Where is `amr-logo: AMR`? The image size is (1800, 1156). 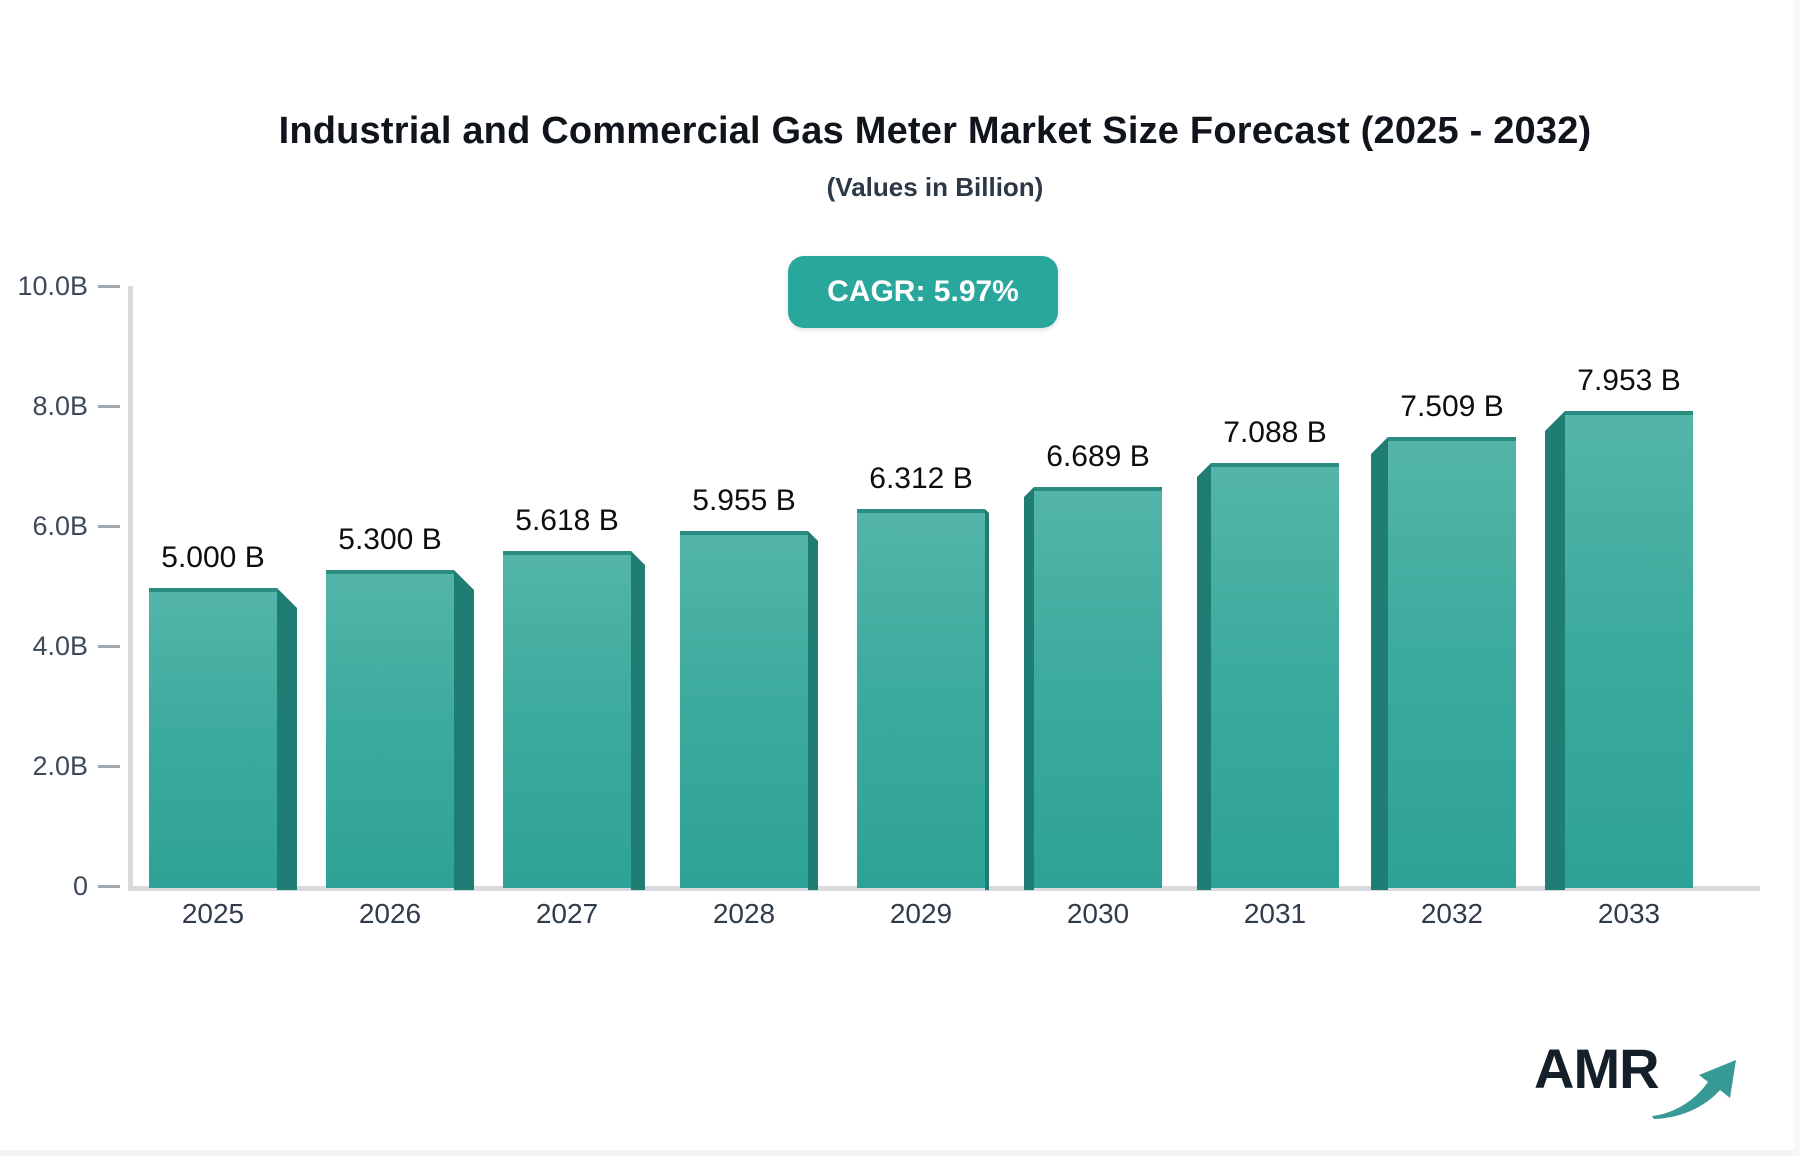
amr-logo: AMR is located at coordinates (1649, 1081).